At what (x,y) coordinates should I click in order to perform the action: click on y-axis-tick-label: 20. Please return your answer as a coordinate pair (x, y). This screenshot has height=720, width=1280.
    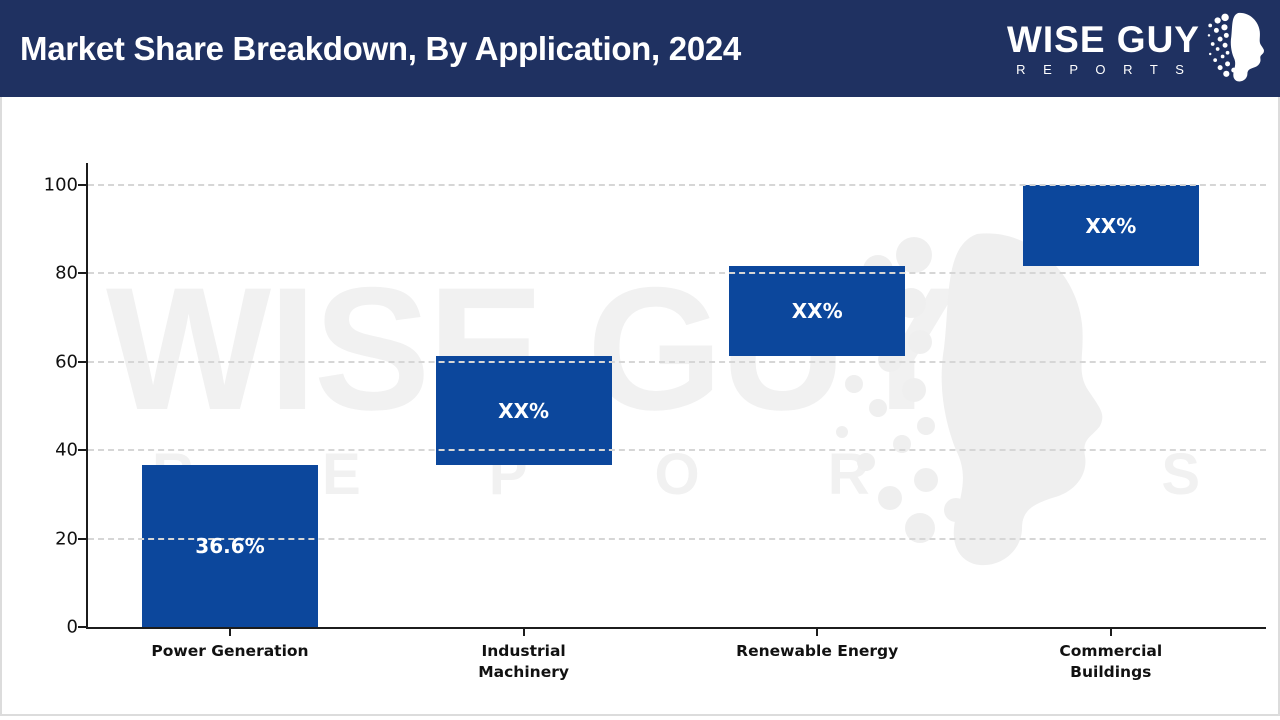
    Looking at the image, I should click on (66, 539).